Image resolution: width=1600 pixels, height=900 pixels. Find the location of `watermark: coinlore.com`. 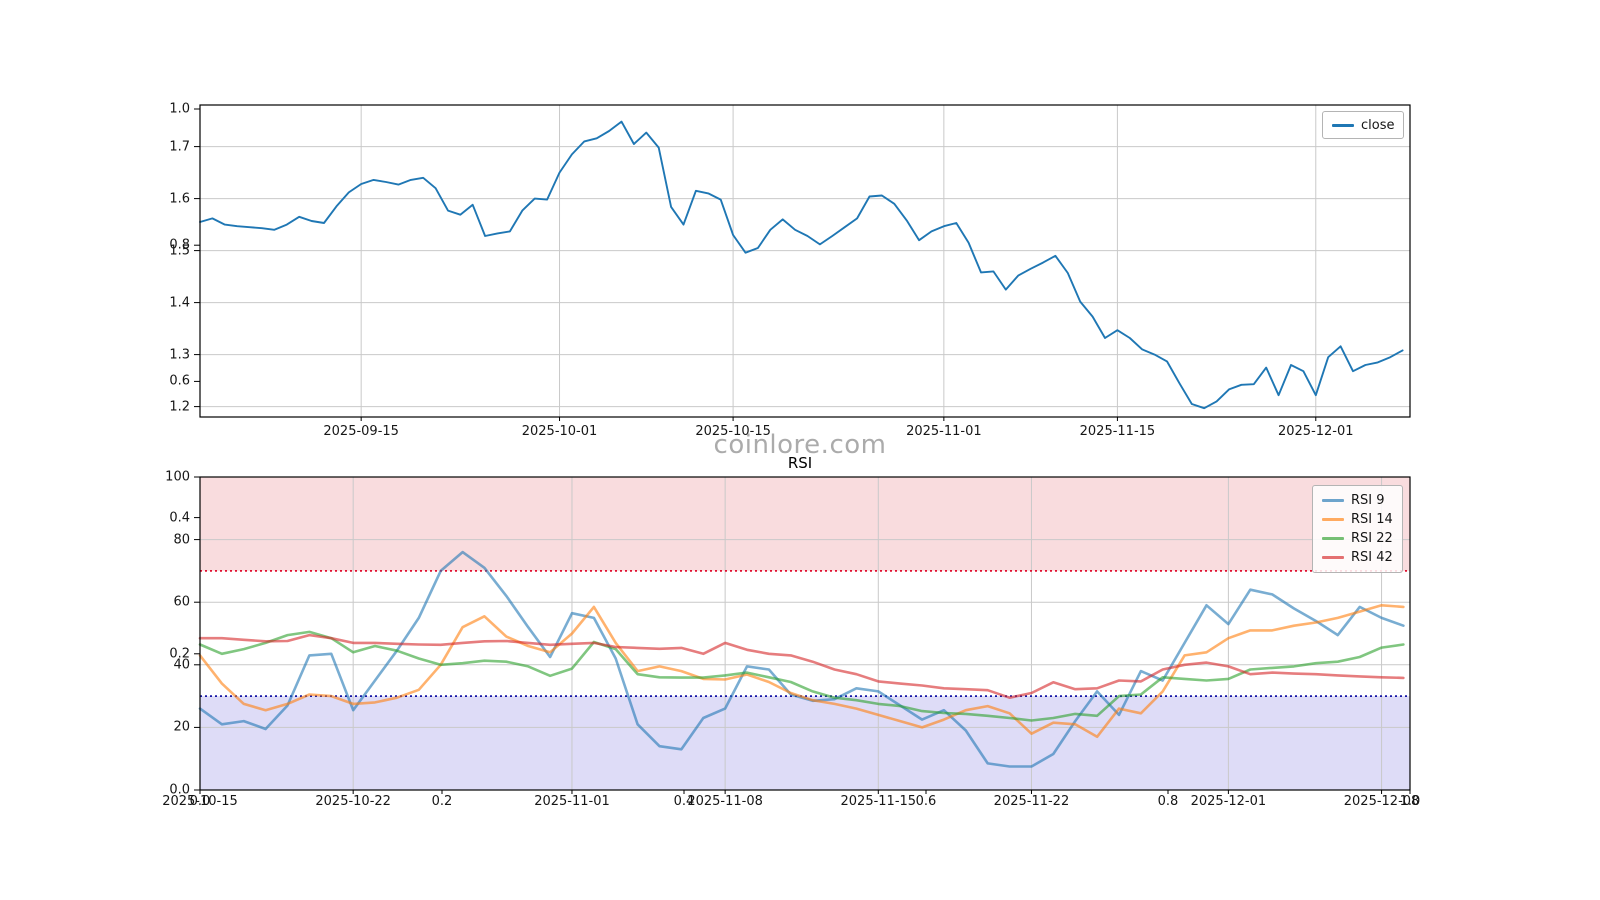

watermark: coinlore.com is located at coordinates (800, 445).